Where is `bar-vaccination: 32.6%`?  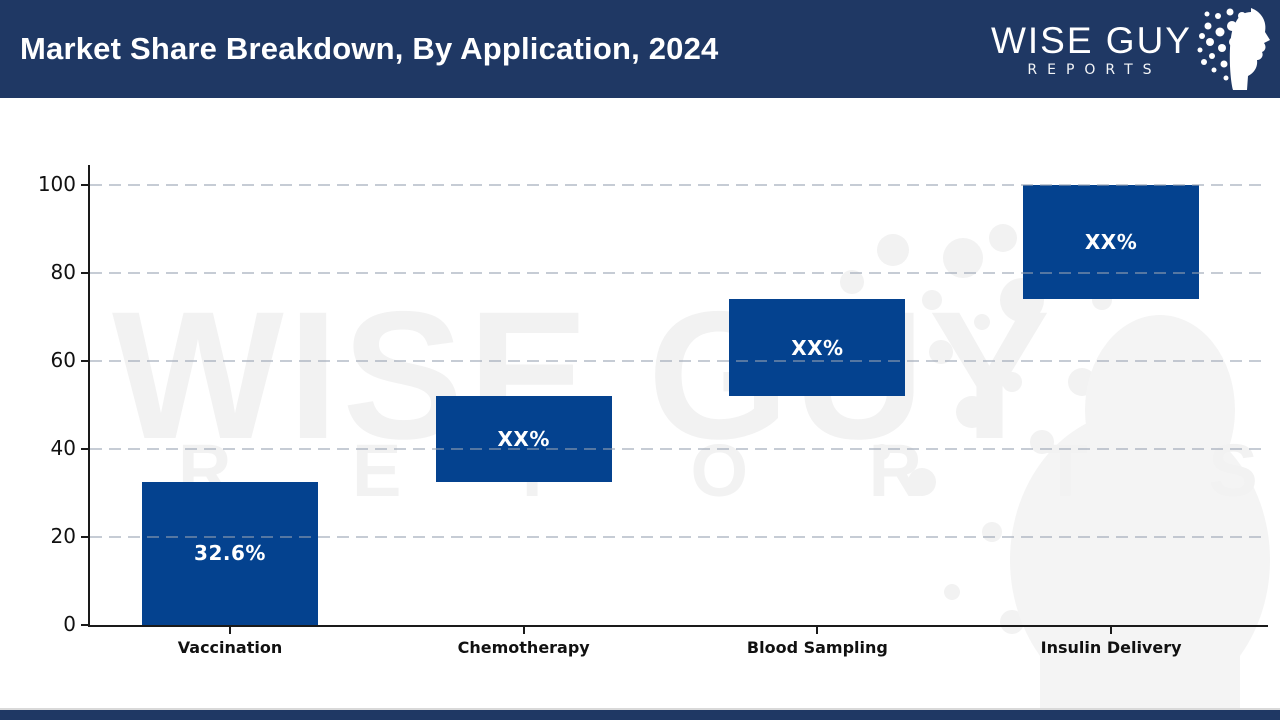
bar-vaccination: 32.6% is located at coordinates (230, 553).